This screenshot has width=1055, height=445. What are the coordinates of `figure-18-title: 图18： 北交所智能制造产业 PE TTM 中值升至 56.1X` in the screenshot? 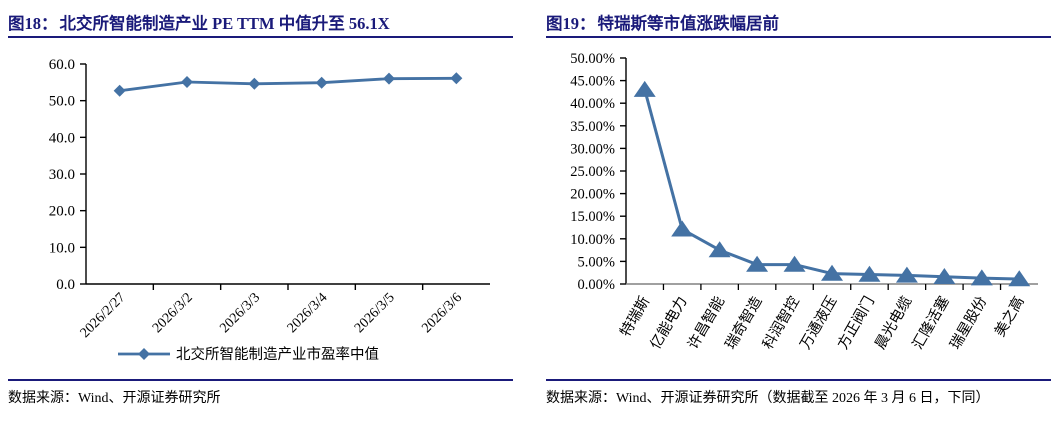 It's located at (260, 22).